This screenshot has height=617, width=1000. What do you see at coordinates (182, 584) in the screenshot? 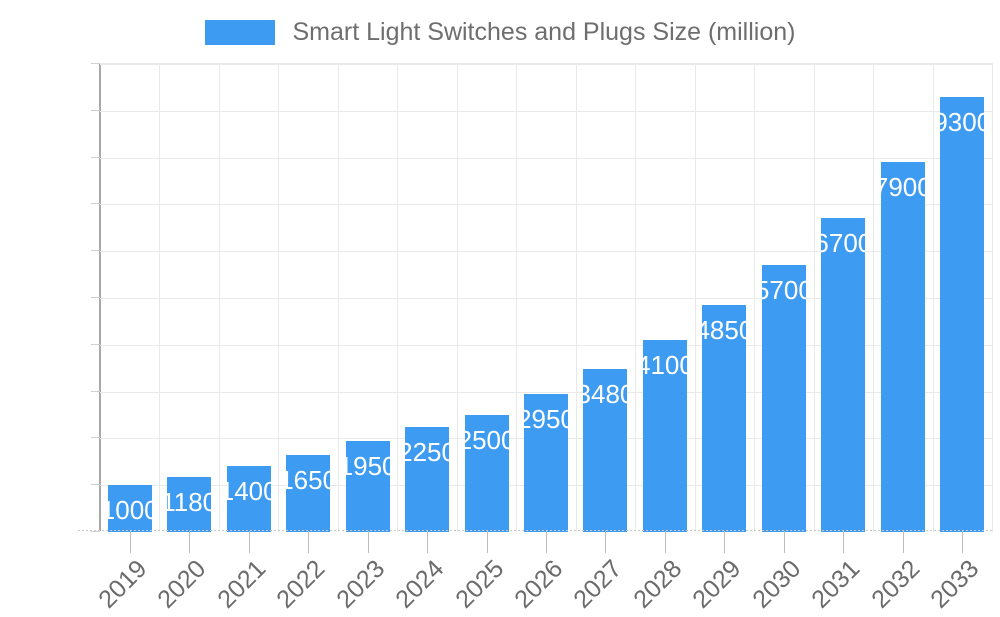
I see `x-axis-tick-label: 2020` at bounding box center [182, 584].